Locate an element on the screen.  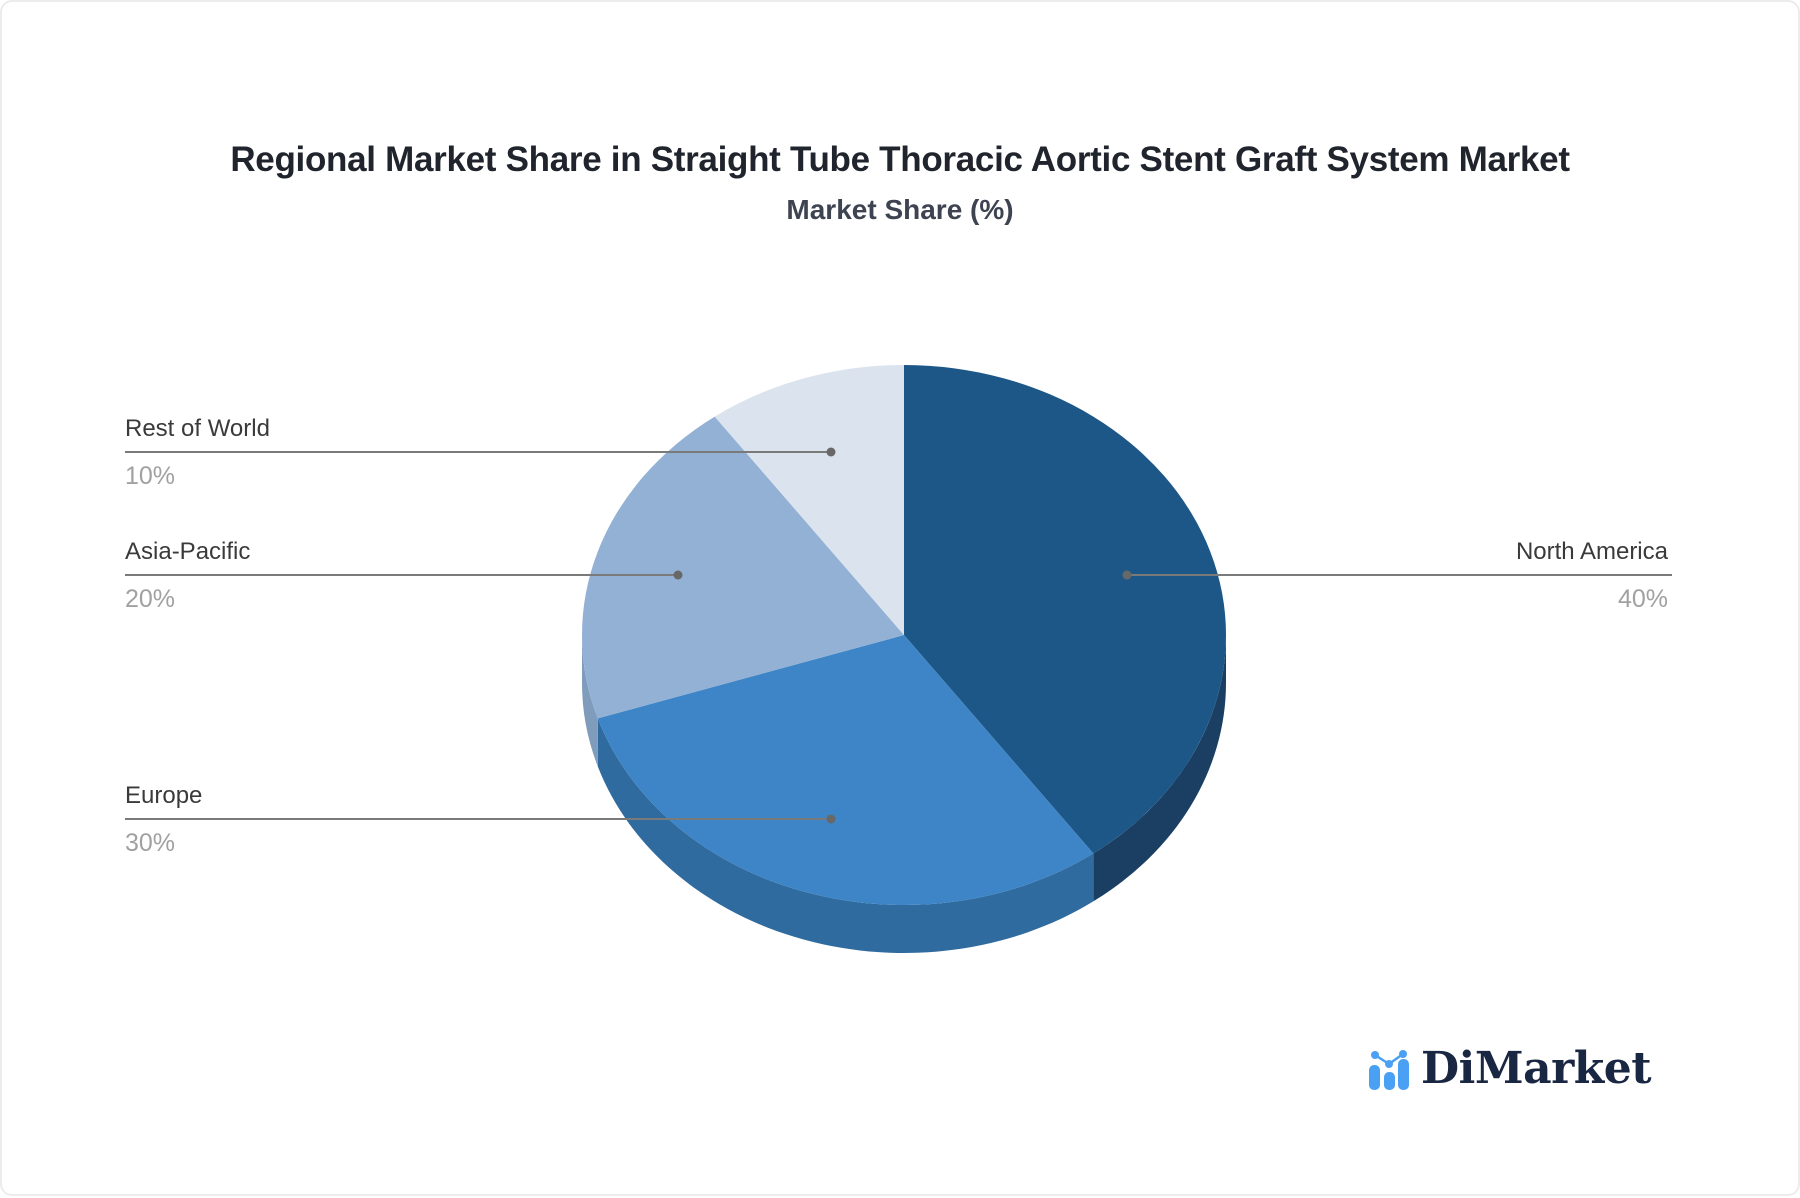
callout-dot-asia-pacific is located at coordinates (678, 575).